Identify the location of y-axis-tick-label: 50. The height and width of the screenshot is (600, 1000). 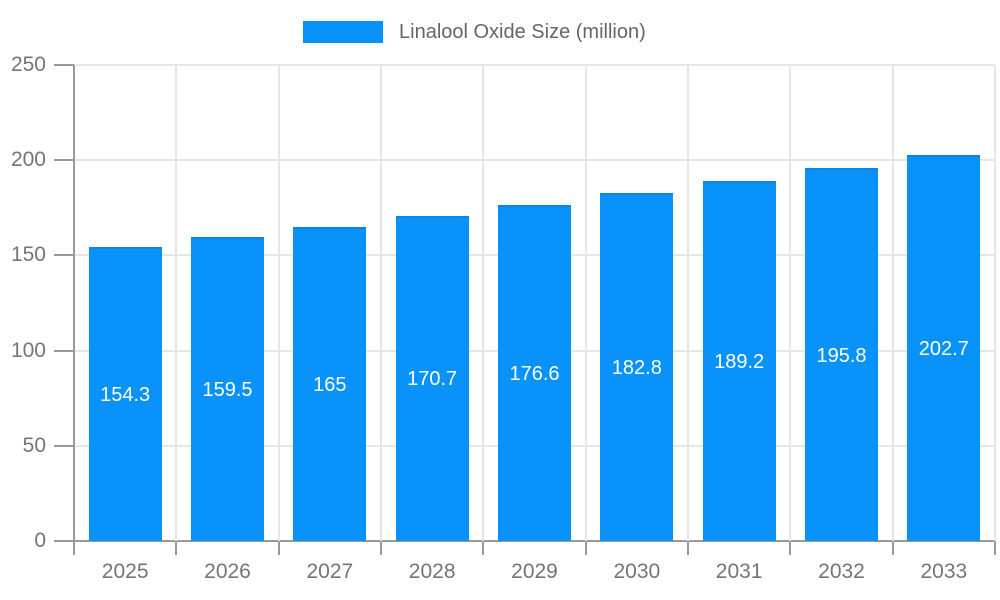
(34, 445).